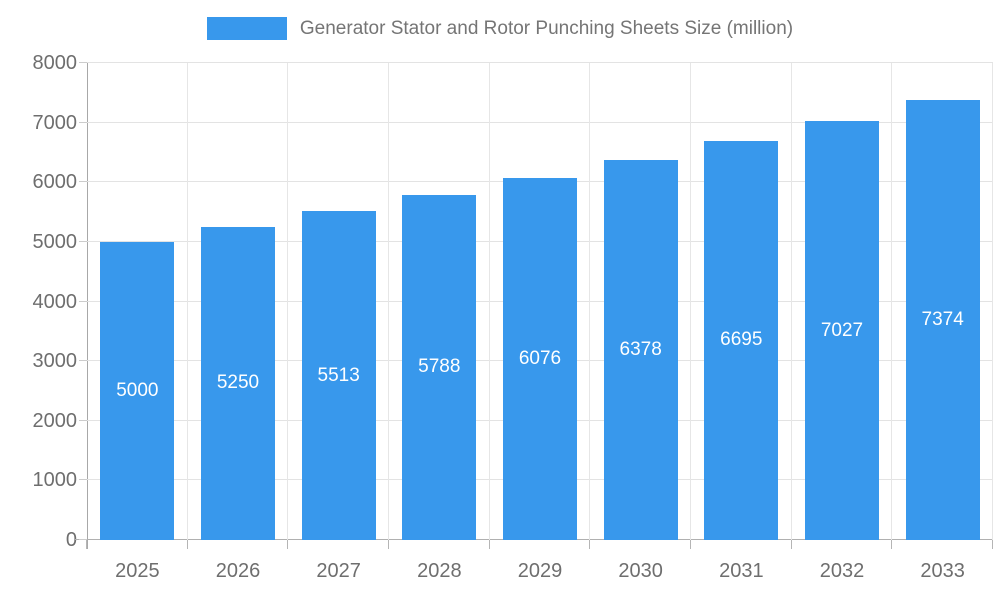 This screenshot has width=1000, height=600. I want to click on bar-cell-2025: 5000, so click(137, 301).